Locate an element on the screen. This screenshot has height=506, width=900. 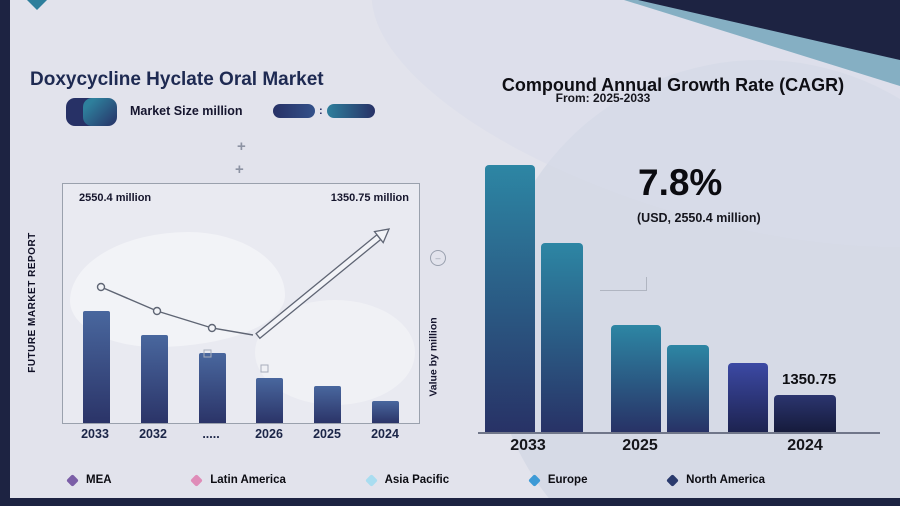
left-chart-title: Doxycycline Hyclate Oral Market is located at coordinates (177, 79).